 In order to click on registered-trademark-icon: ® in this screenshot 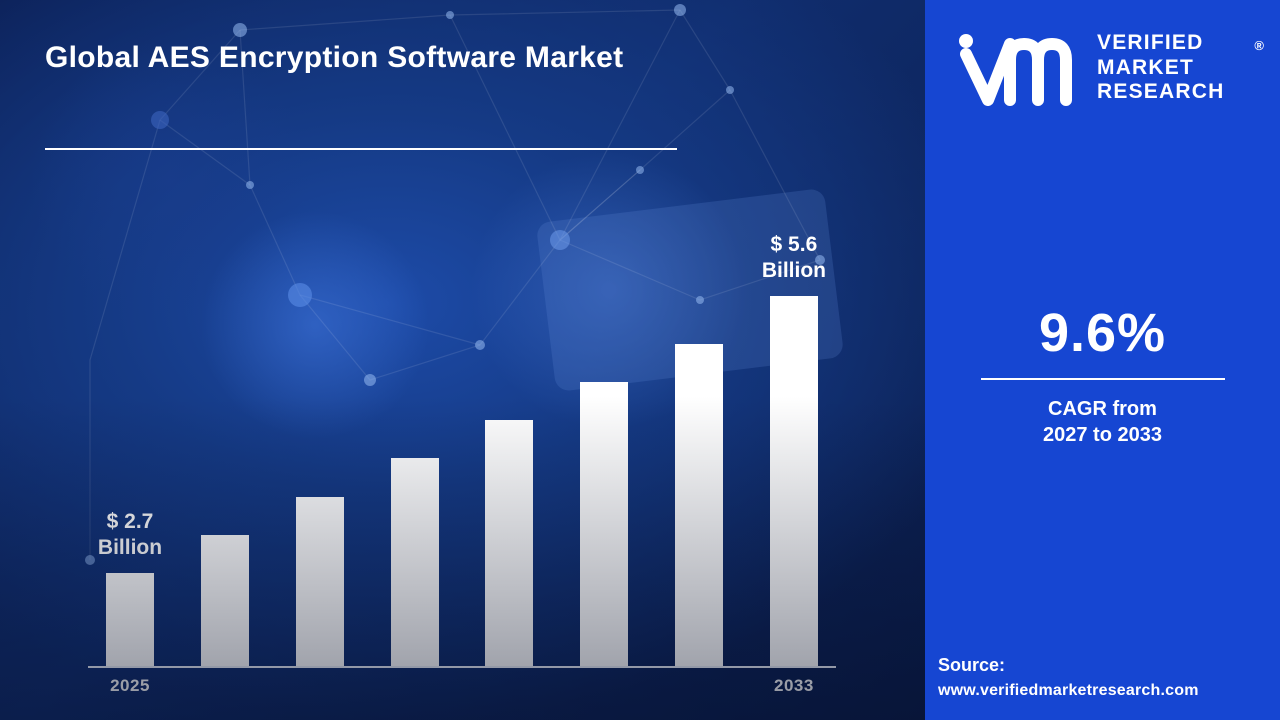, I will do `click(1259, 45)`.